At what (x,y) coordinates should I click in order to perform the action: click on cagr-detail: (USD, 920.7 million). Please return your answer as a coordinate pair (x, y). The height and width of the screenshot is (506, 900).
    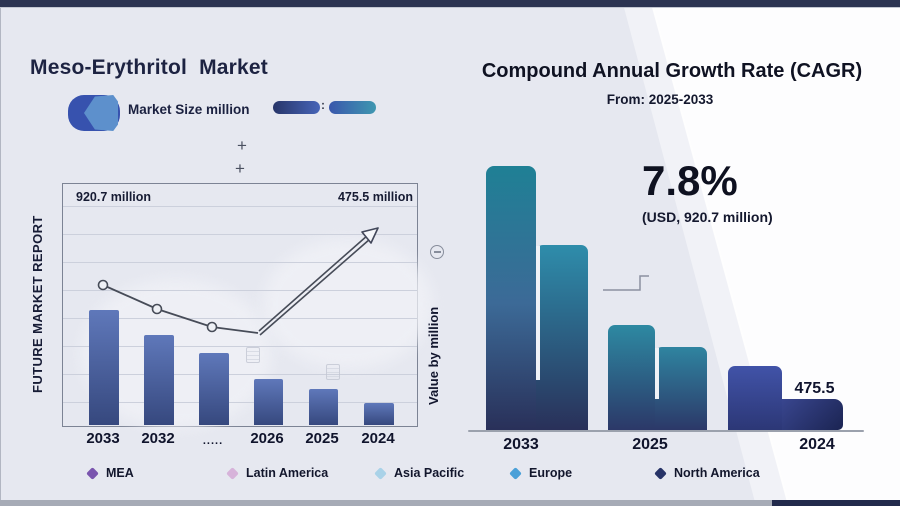
    Looking at the image, I should click on (707, 217).